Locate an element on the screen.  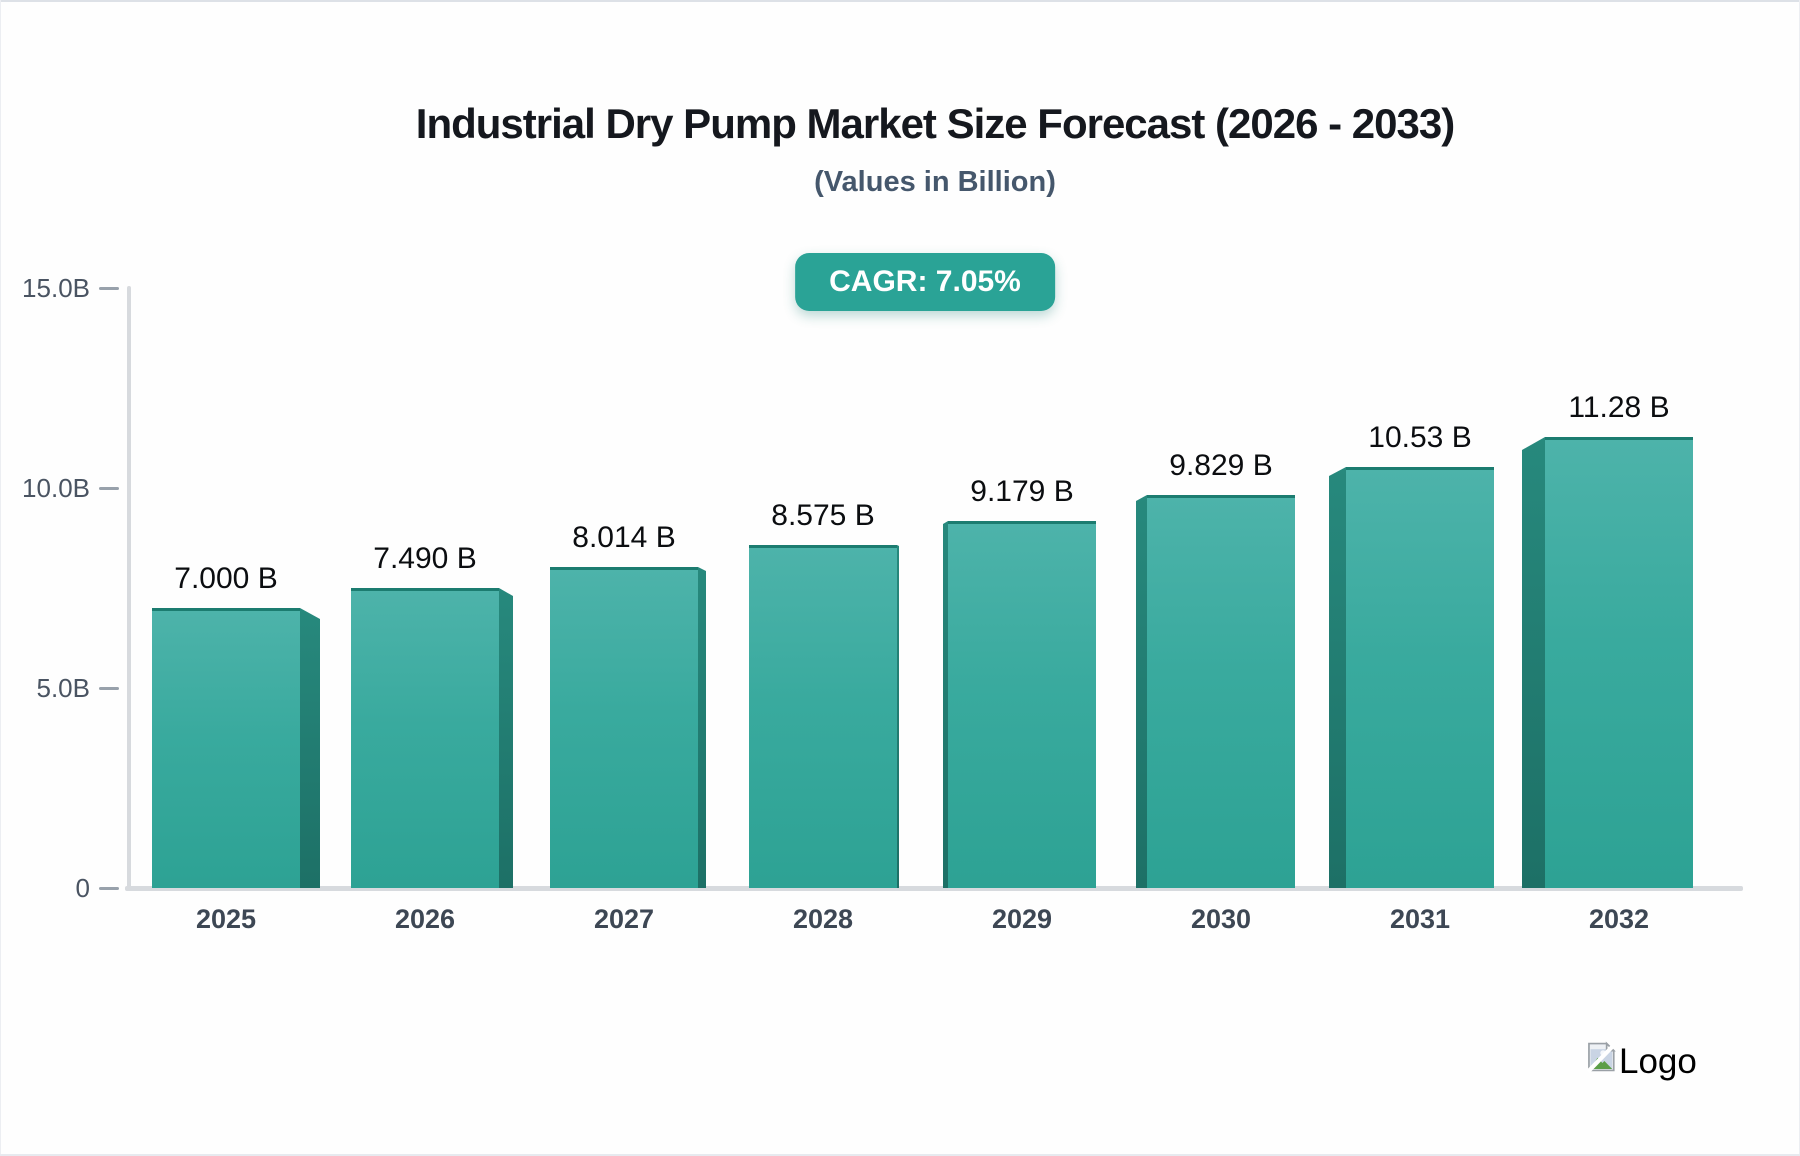
x-axis-label-2029: 2029 is located at coordinates (1022, 919).